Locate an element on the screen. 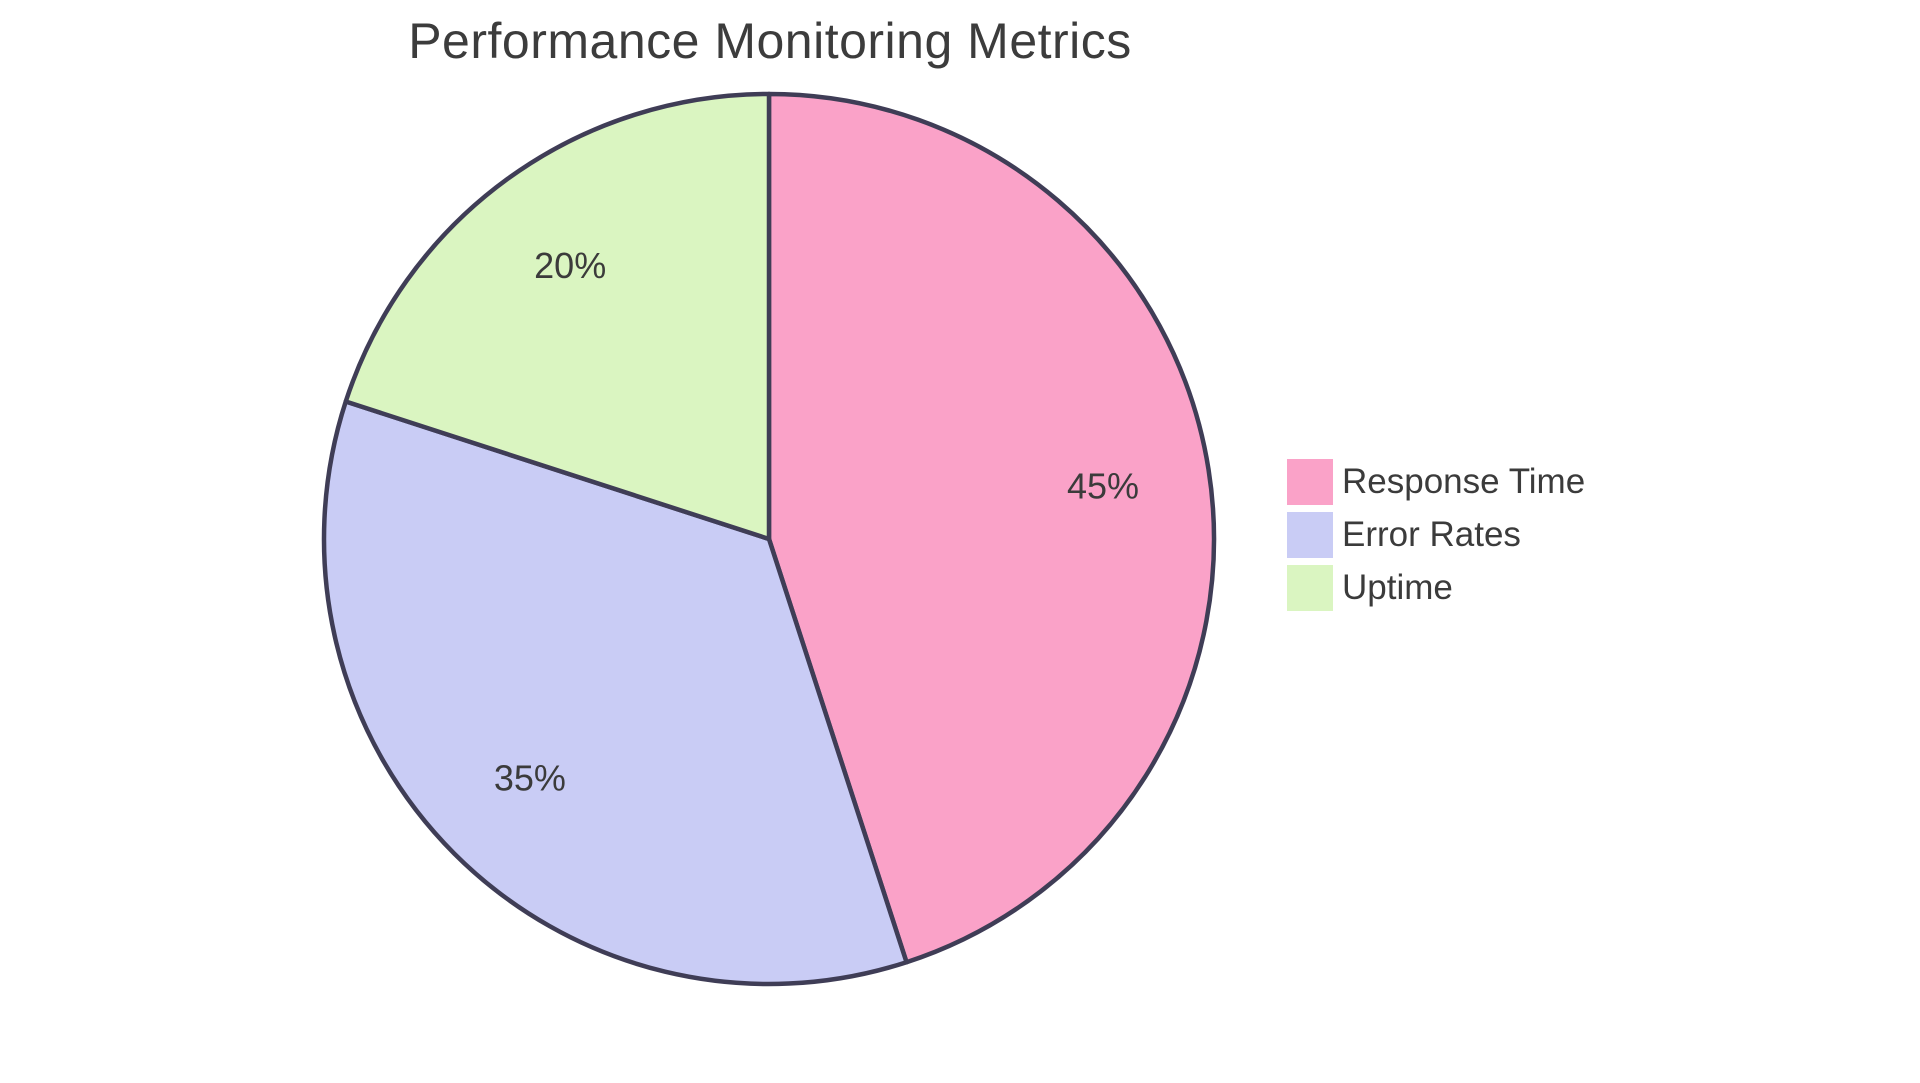  pie-slice-uptime is located at coordinates (557, 316).